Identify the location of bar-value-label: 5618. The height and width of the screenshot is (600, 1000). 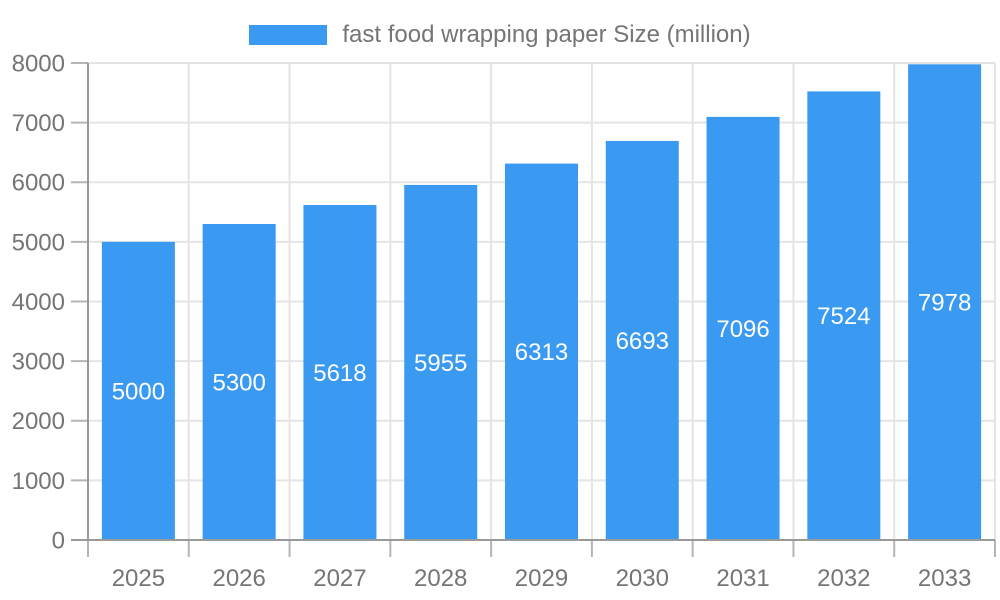
(339, 373).